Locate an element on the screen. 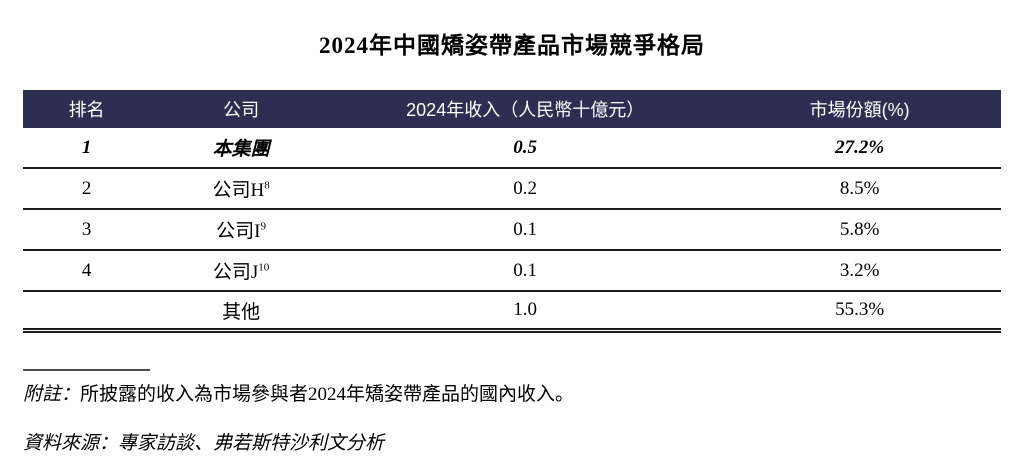 The height and width of the screenshot is (460, 1024). cell-market-share: 55.3% is located at coordinates (860, 309).